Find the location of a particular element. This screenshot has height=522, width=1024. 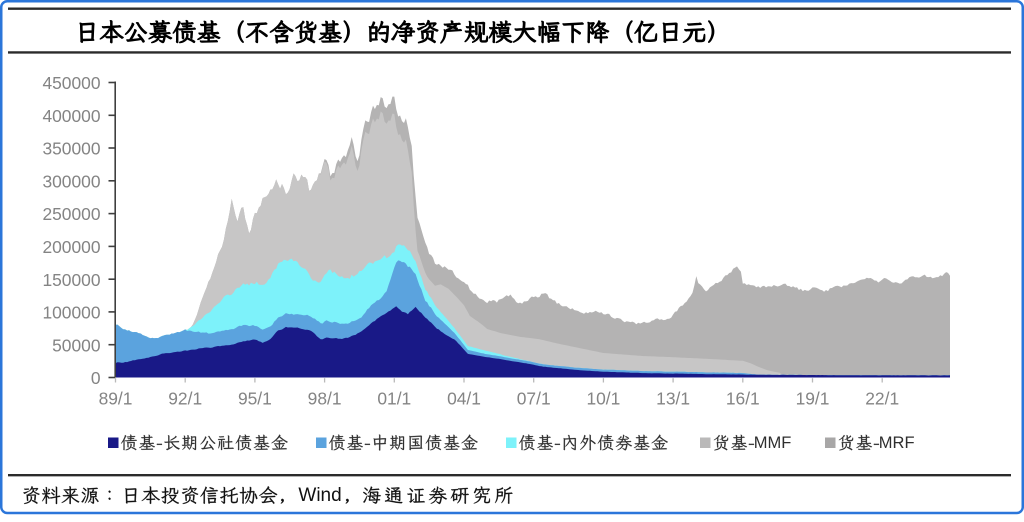

svg-text: 13/1 is located at coordinates (673, 399).